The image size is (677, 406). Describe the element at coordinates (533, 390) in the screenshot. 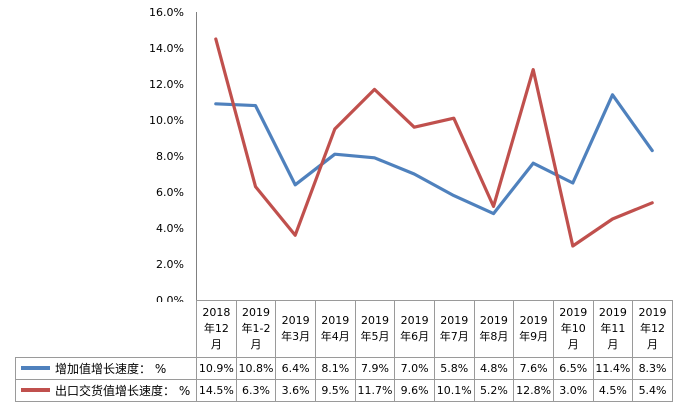

I see `value-cell: 12.8%` at that location.